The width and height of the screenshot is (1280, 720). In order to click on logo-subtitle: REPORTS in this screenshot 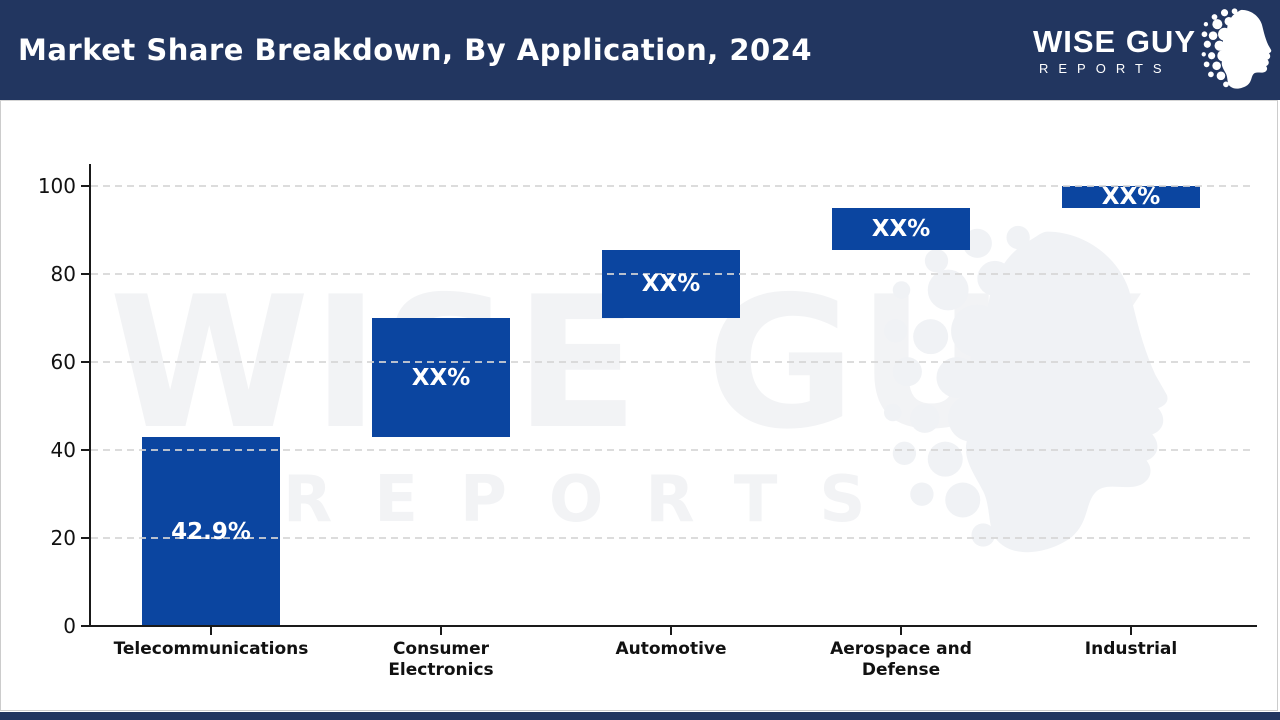, I will do `click(1105, 68)`.